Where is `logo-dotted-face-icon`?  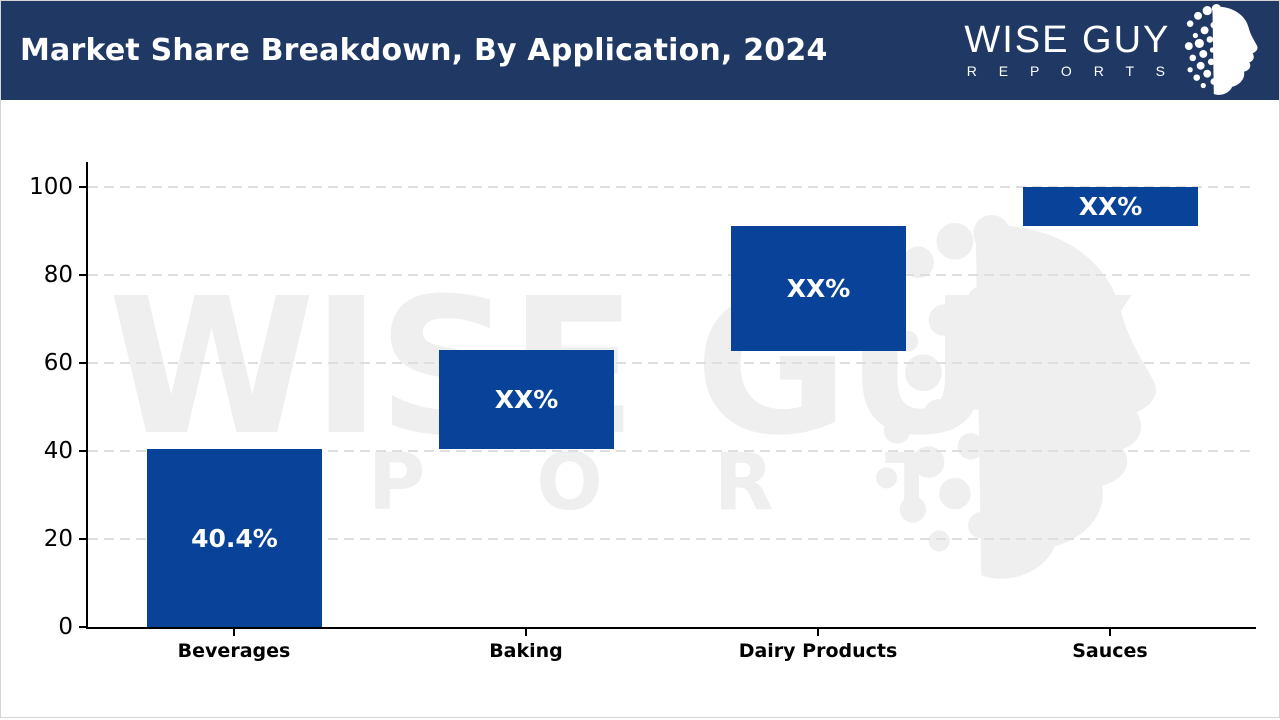 logo-dotted-face-icon is located at coordinates (1221, 49).